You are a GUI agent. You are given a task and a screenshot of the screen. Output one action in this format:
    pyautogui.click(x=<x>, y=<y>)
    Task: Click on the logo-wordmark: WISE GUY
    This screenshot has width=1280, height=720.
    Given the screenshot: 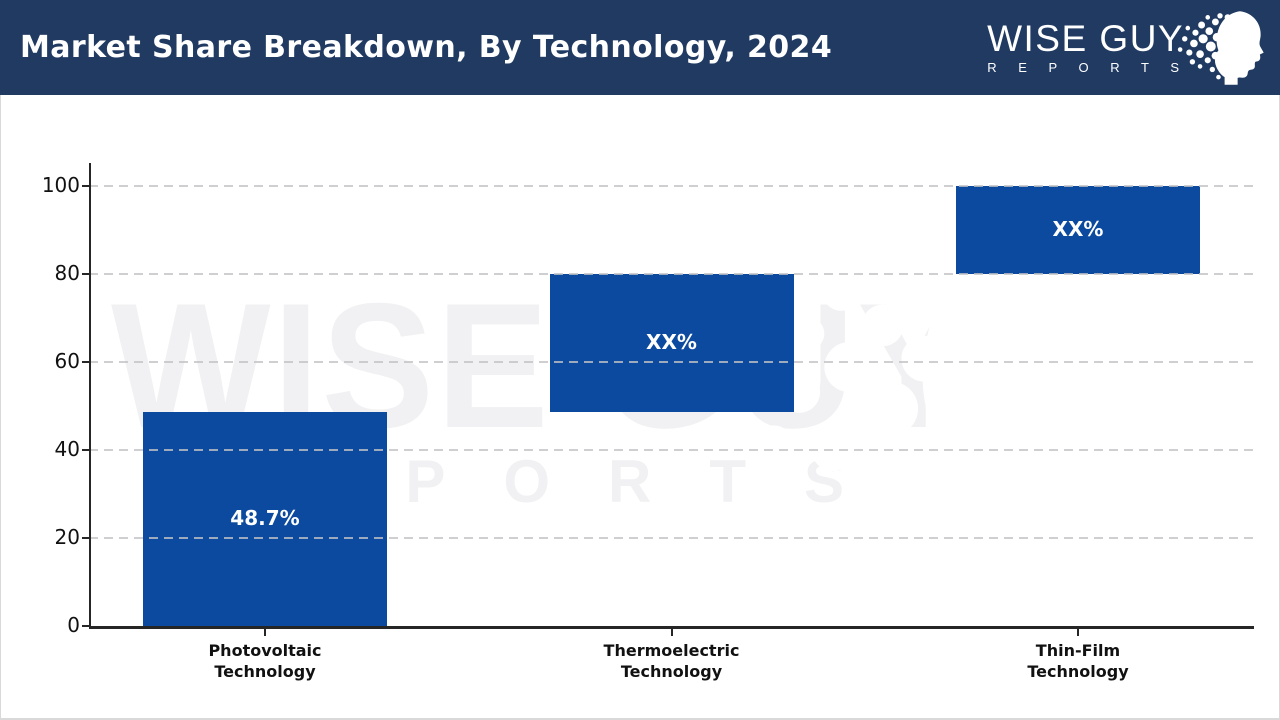 What is the action you would take?
    pyautogui.click(x=1086, y=38)
    